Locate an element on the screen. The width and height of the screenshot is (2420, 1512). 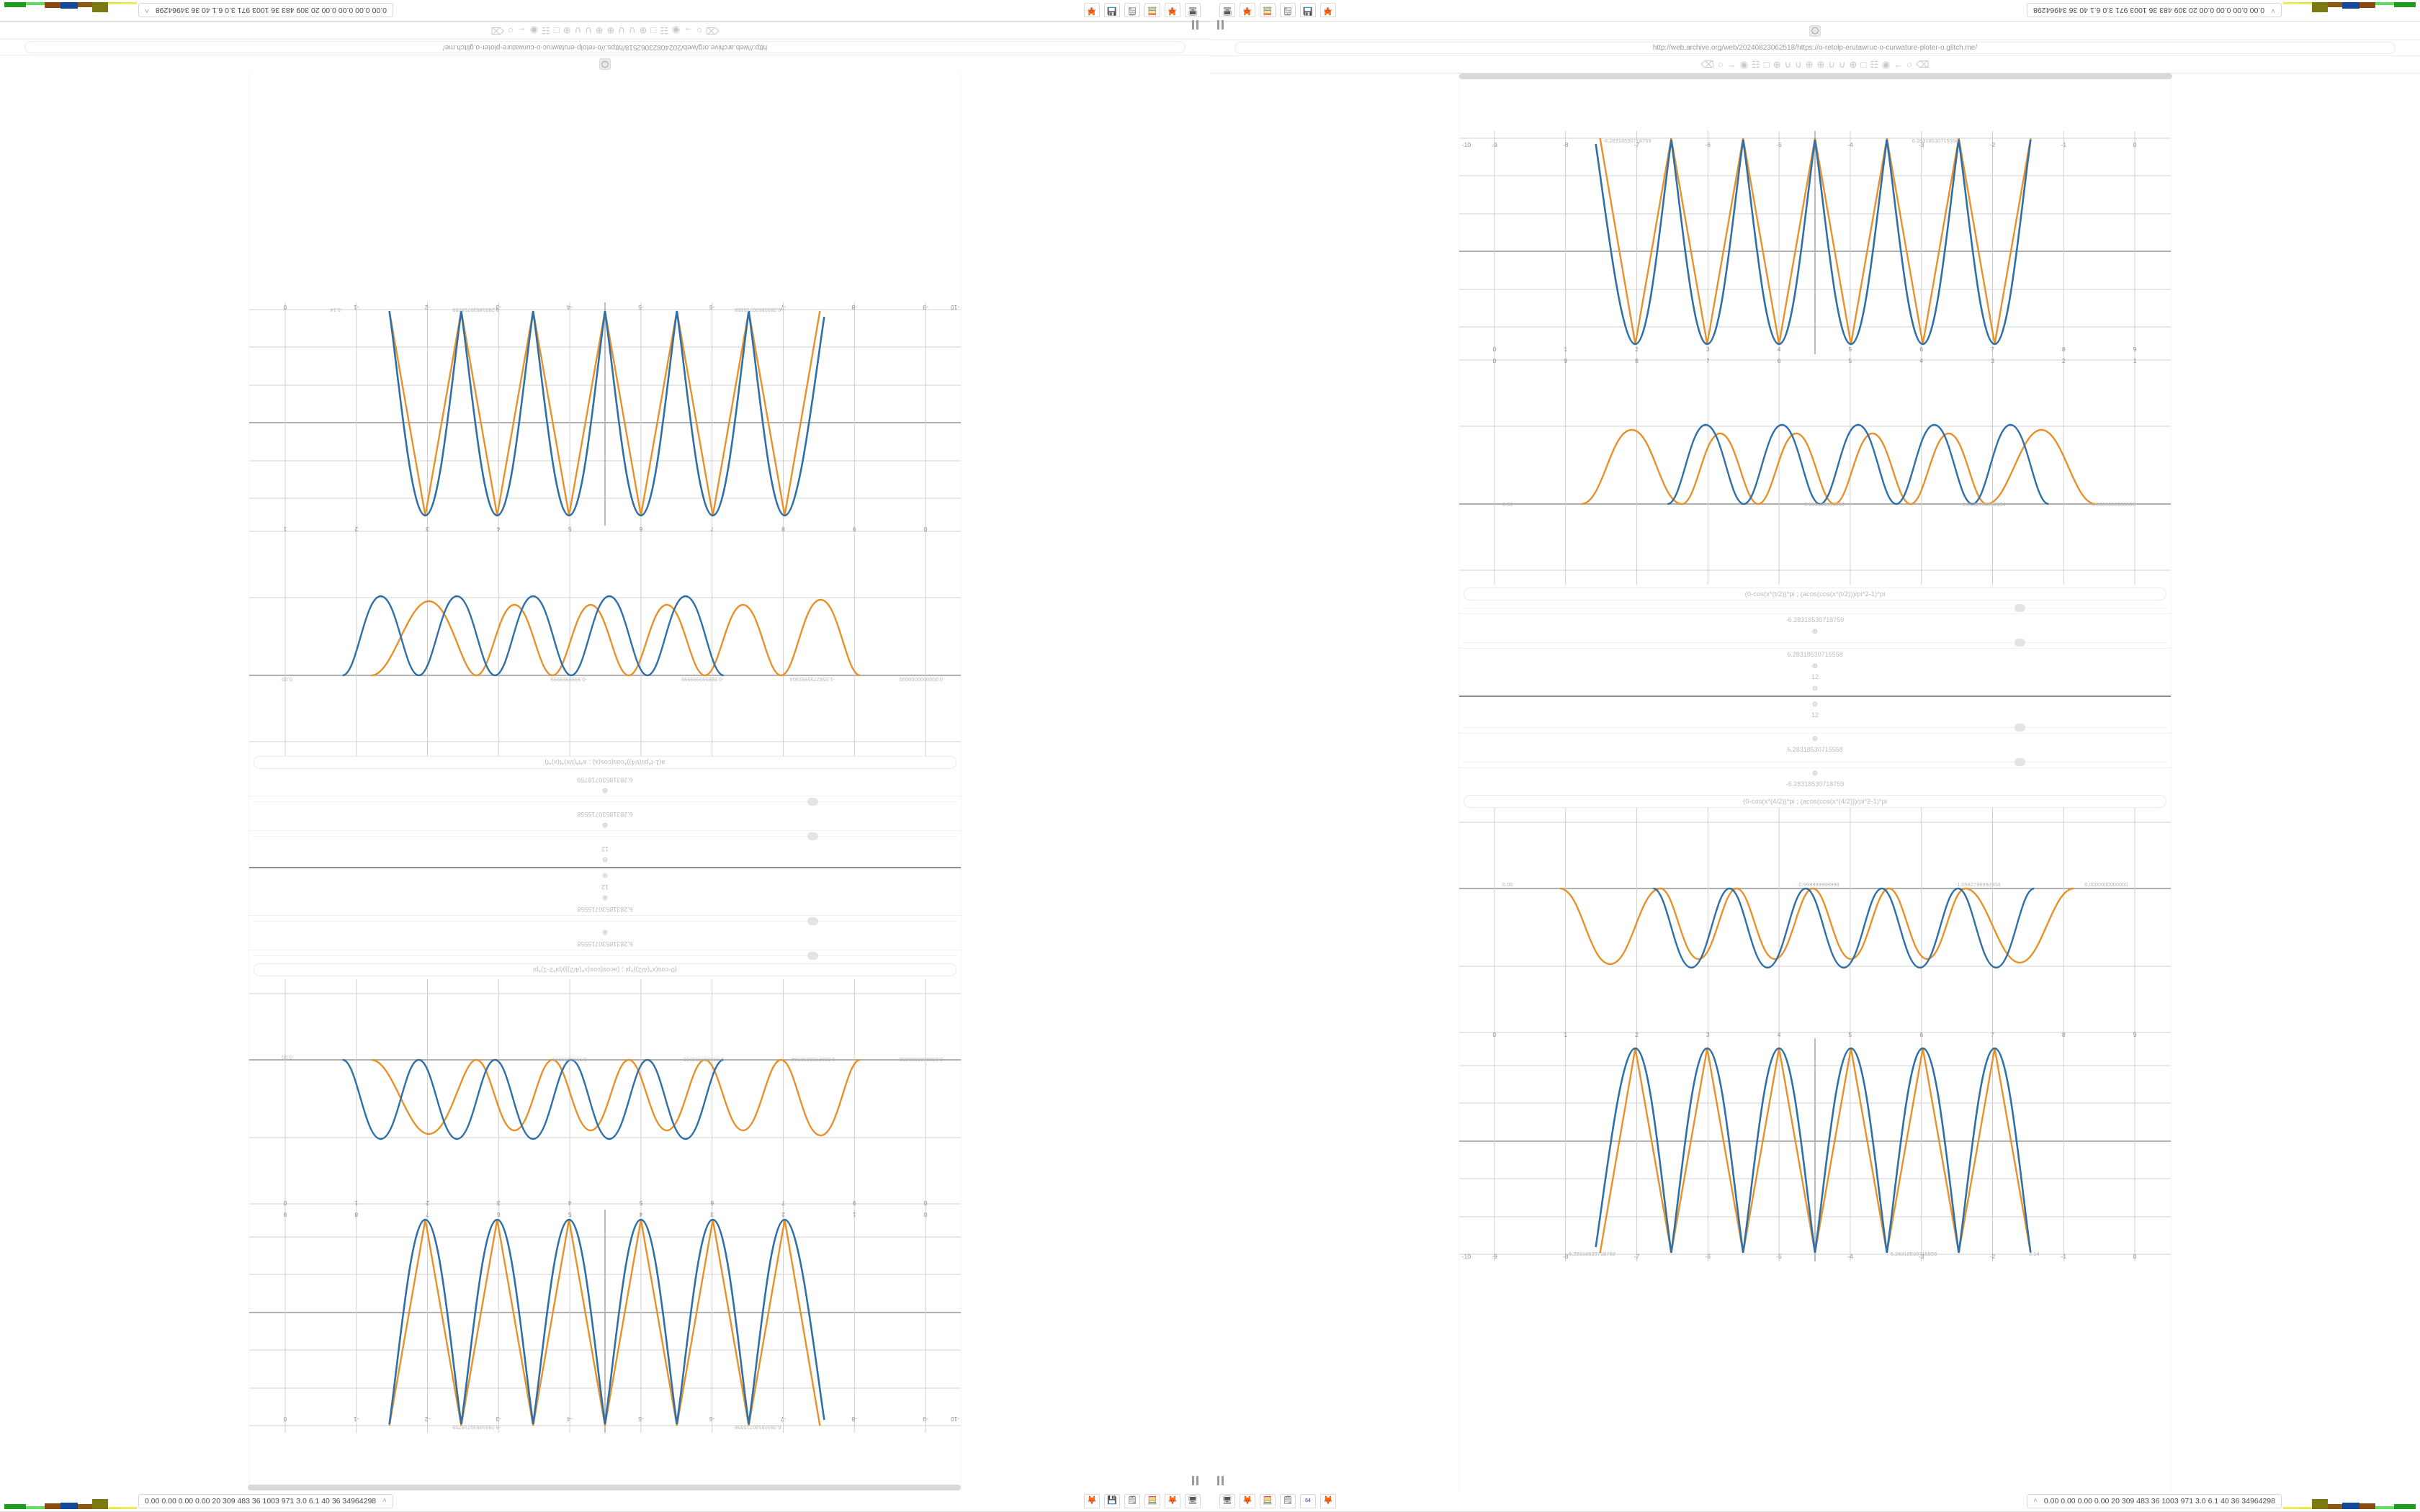
slider-row-a is located at coordinates (605, 956).